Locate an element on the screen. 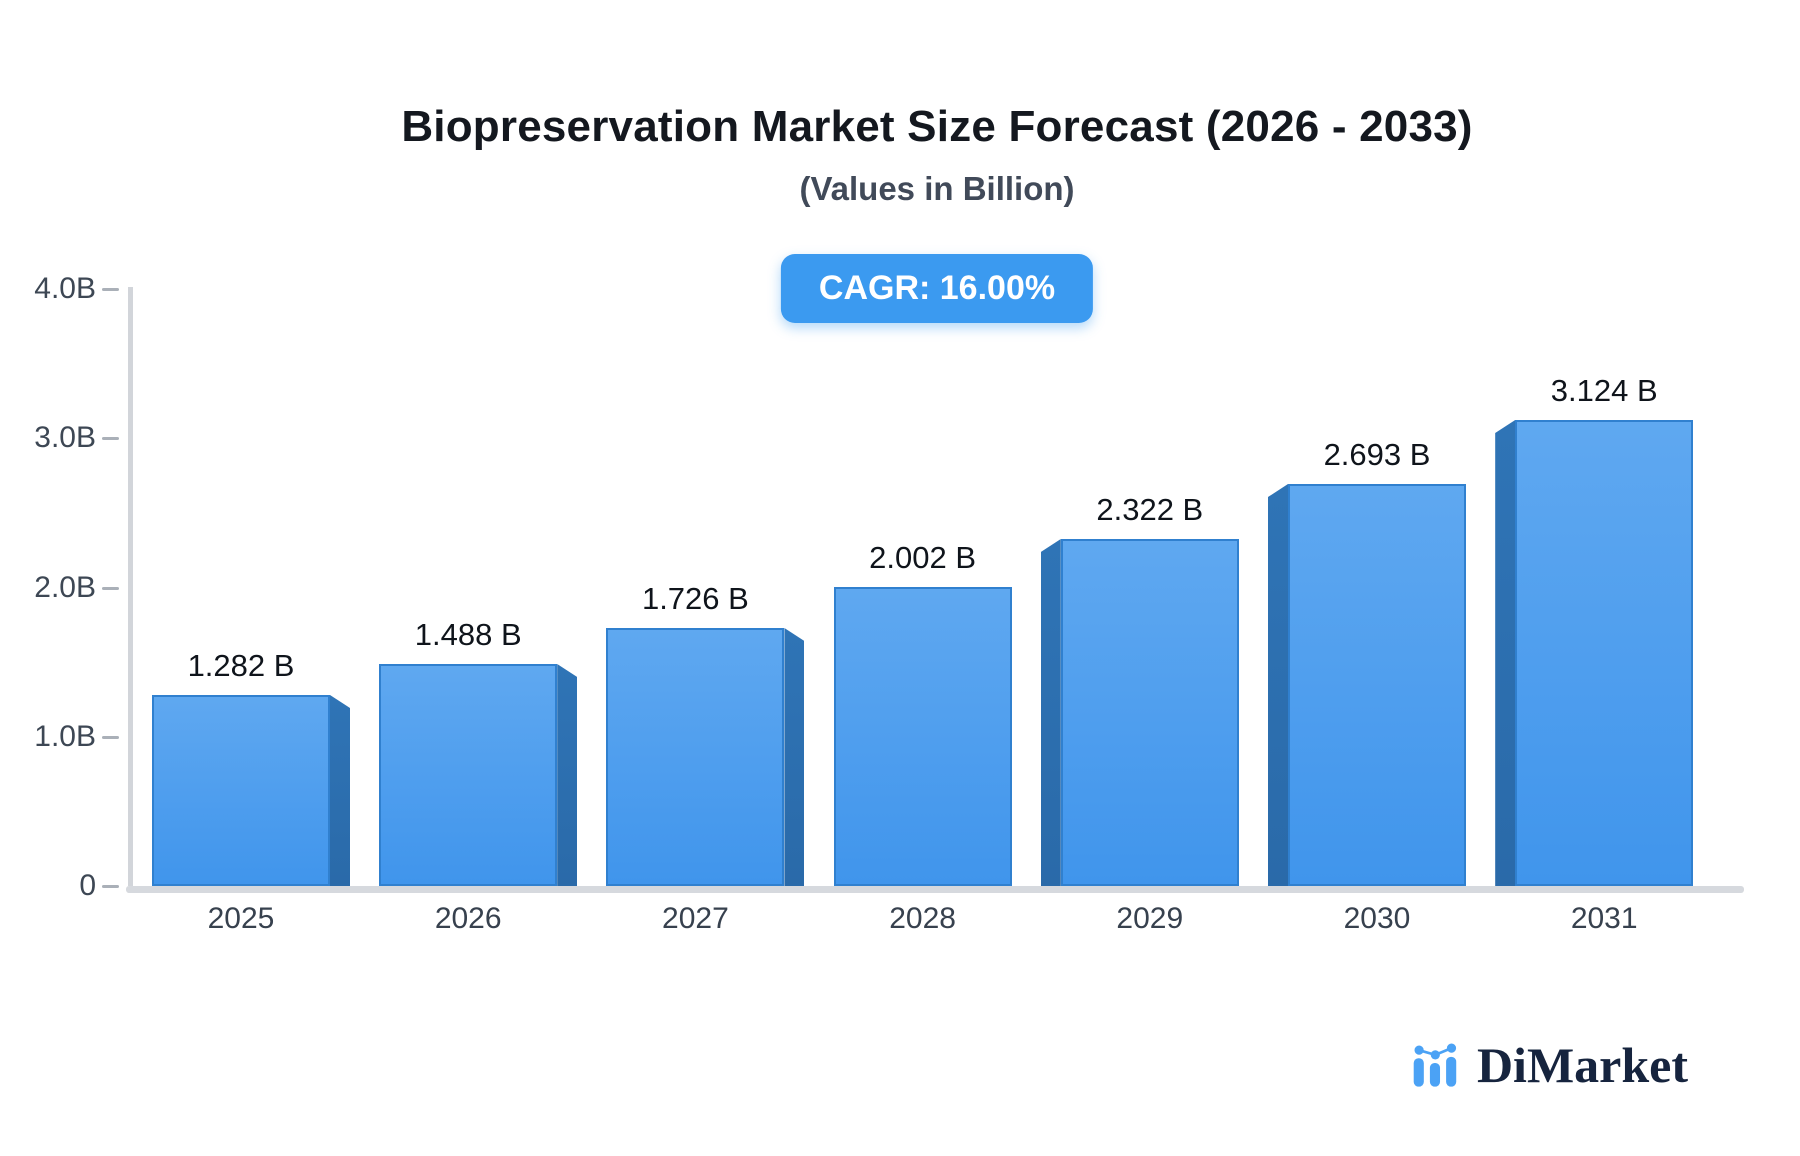 This screenshot has width=1800, height=1156. x-category-label-2026: 2026 is located at coordinates (468, 918).